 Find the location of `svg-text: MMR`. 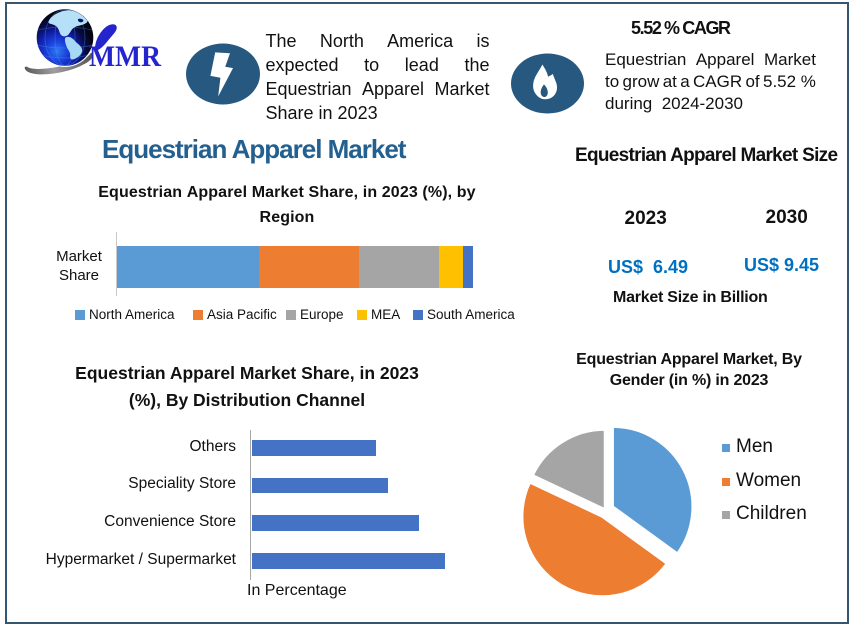

svg-text: MMR is located at coordinates (125, 56).